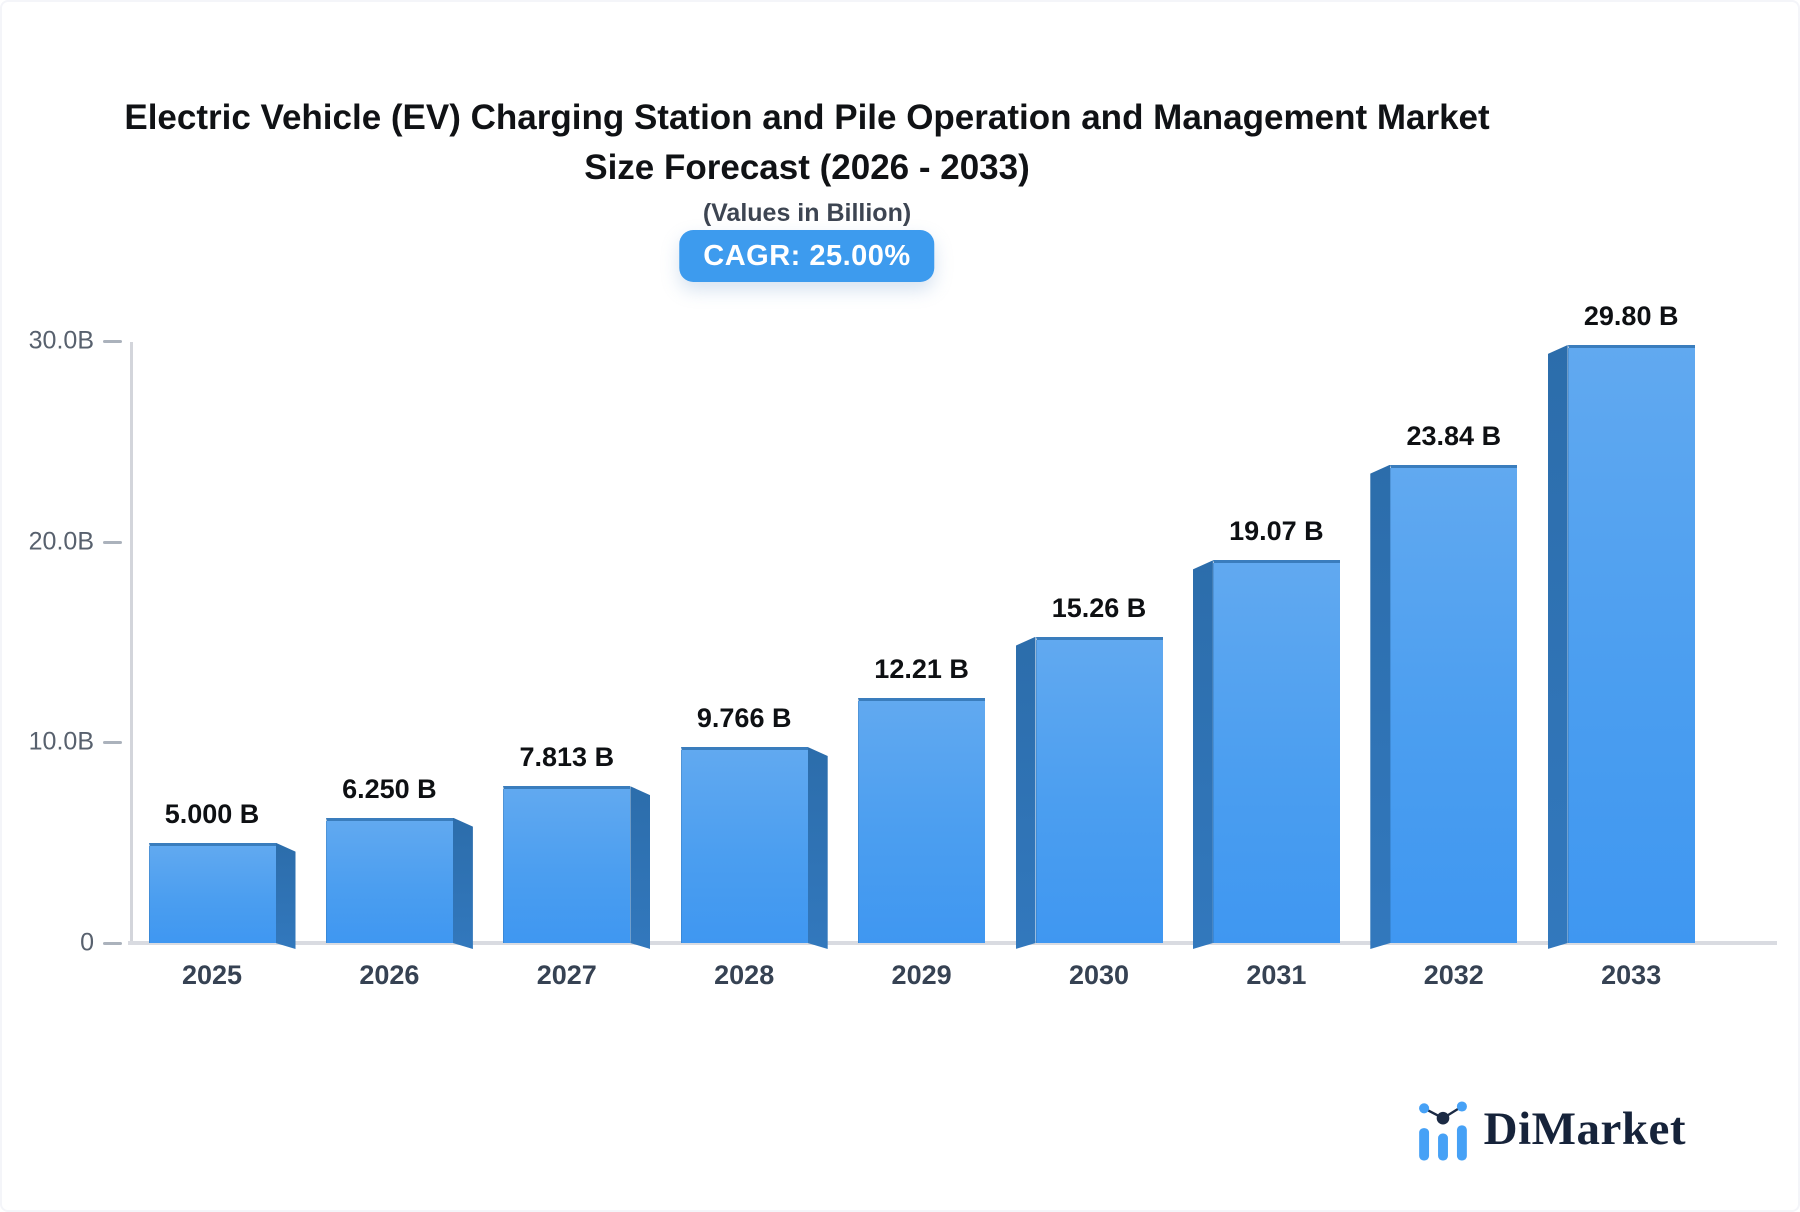  What do you see at coordinates (807, 167) in the screenshot?
I see `chart-title-line2: Size Forecast (2026 - 2033)` at bounding box center [807, 167].